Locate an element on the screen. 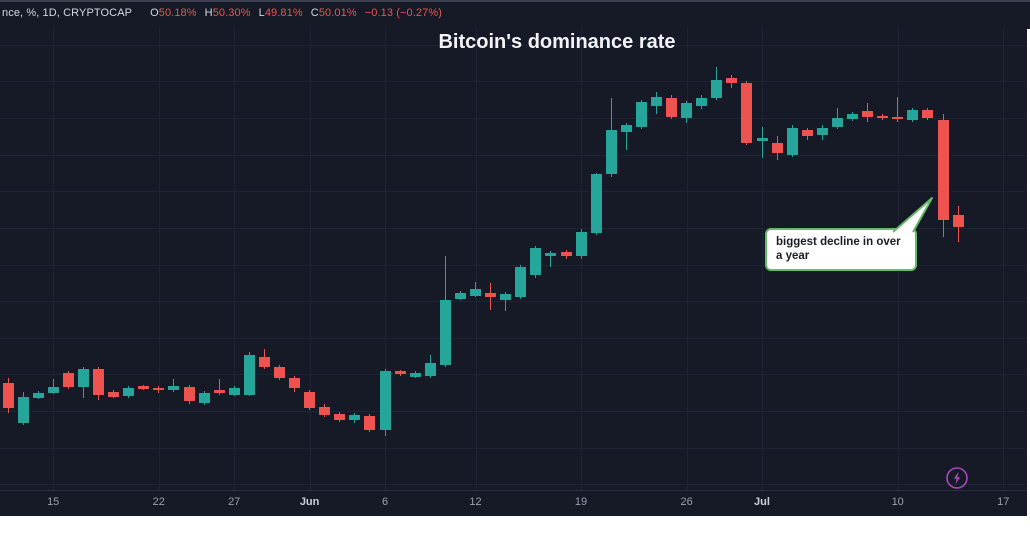 The height and width of the screenshot is (539, 1030). x-axis-label: 22 is located at coordinates (158, 502).